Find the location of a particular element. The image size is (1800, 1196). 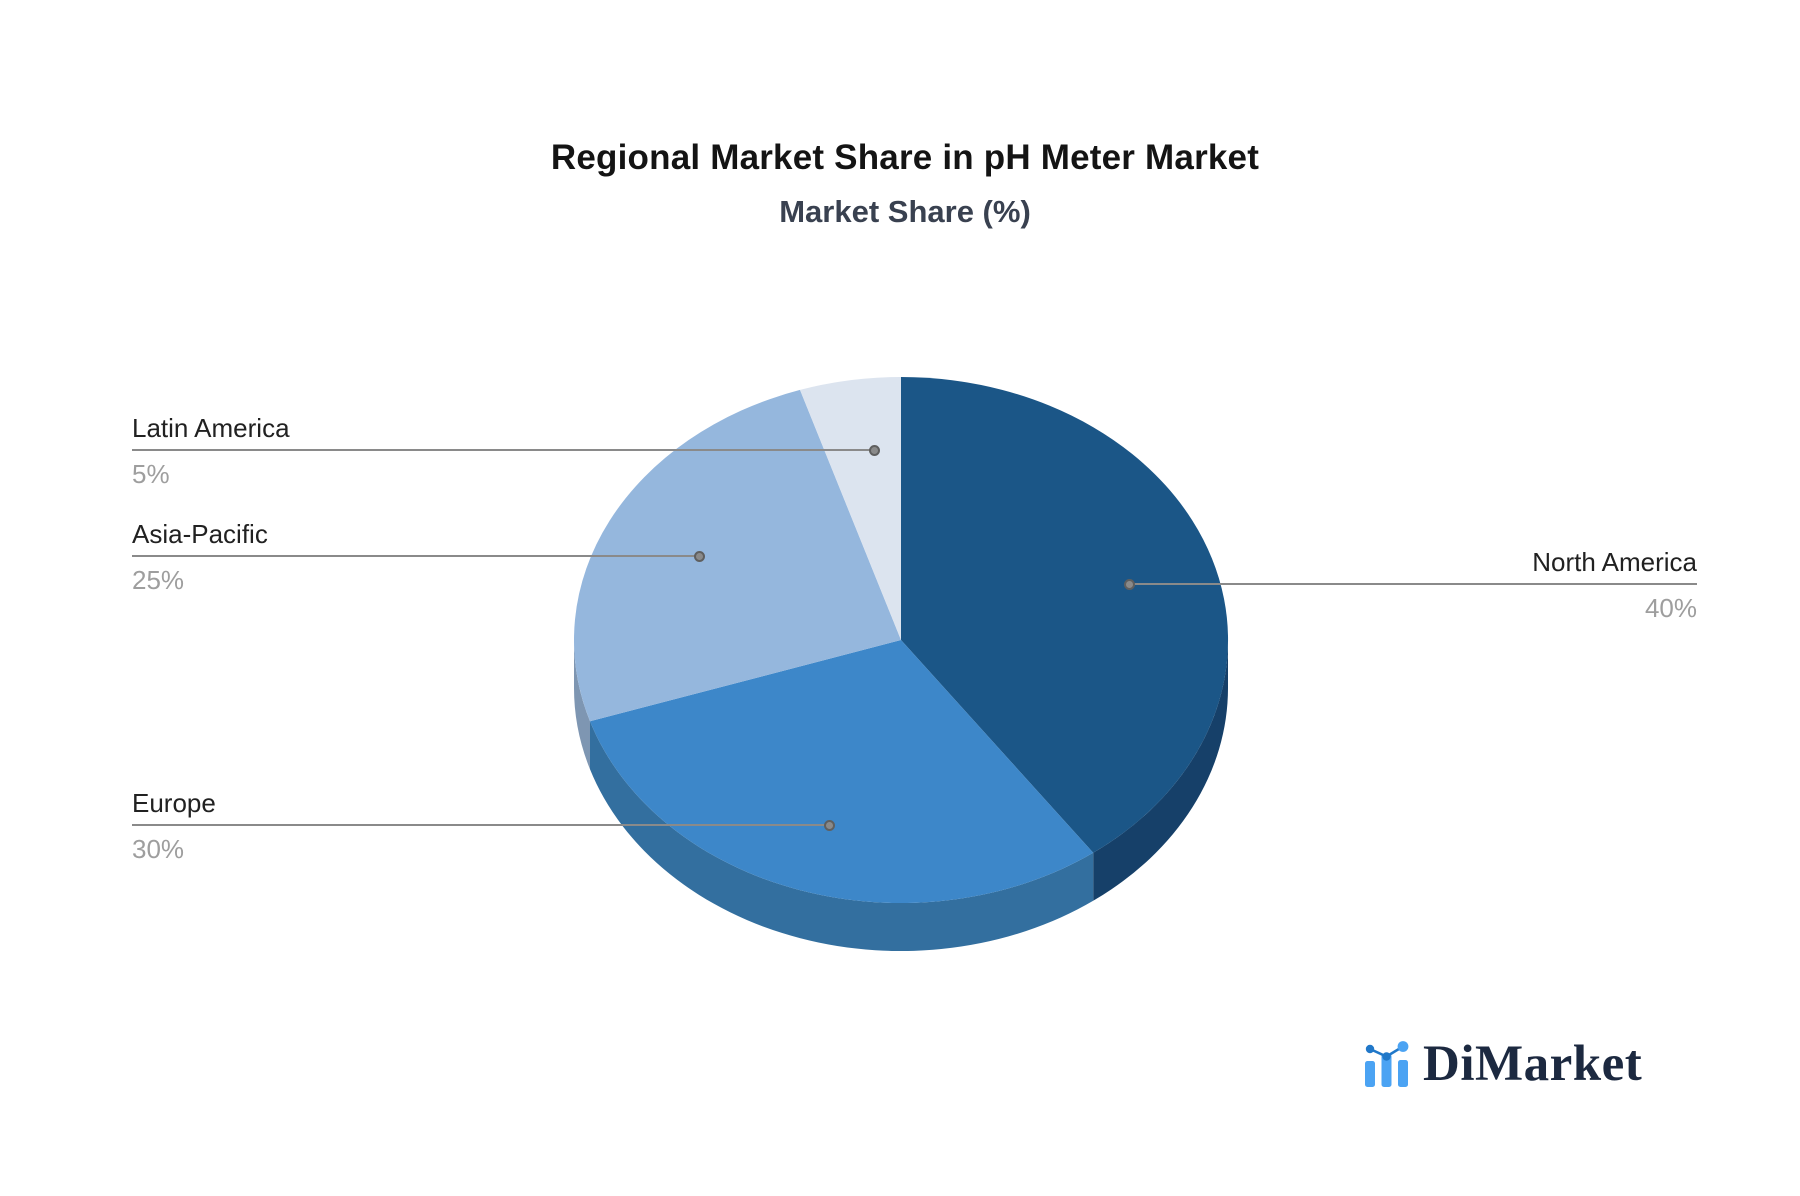

pie-slice-side-asia-pacific is located at coordinates (582, 705).